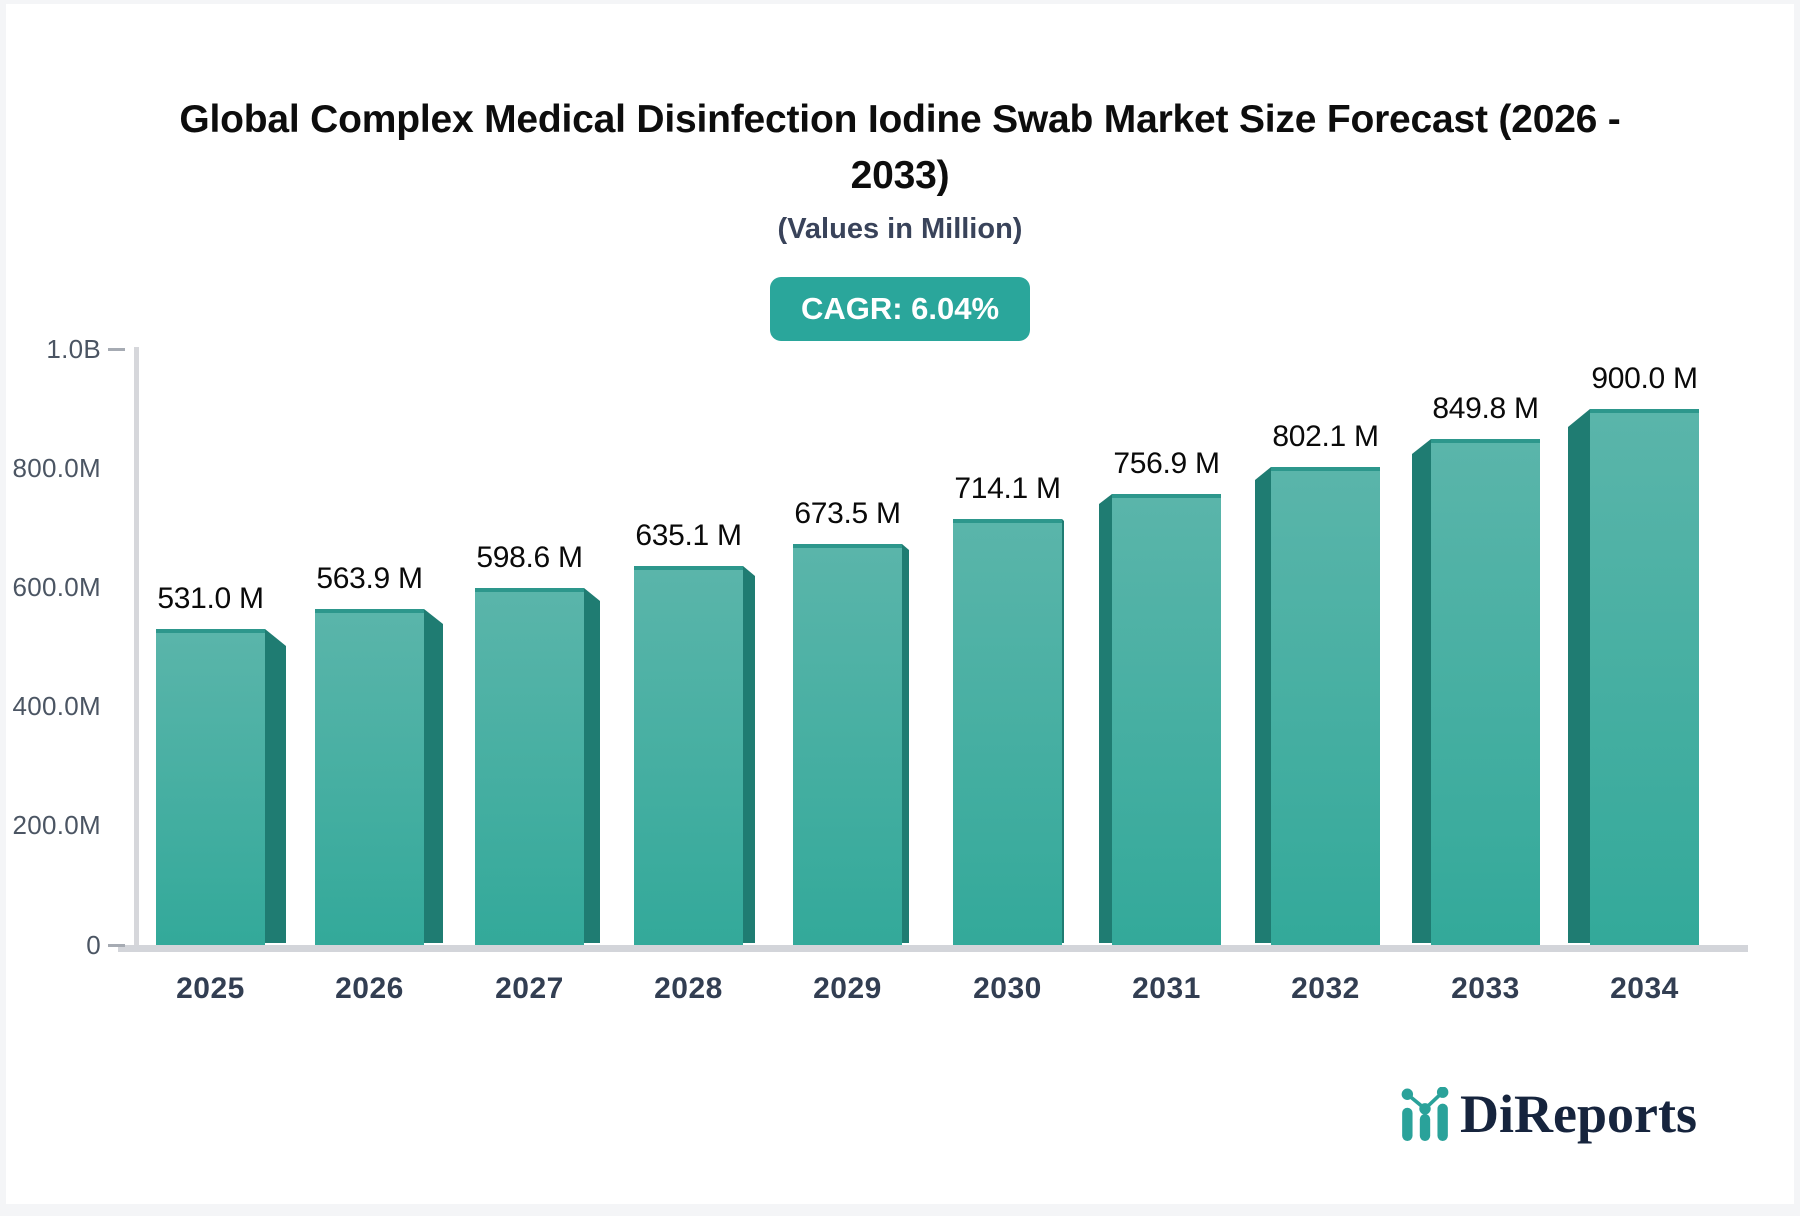  I want to click on mini-bar-chart-logo-icon, so click(1425, 1114).